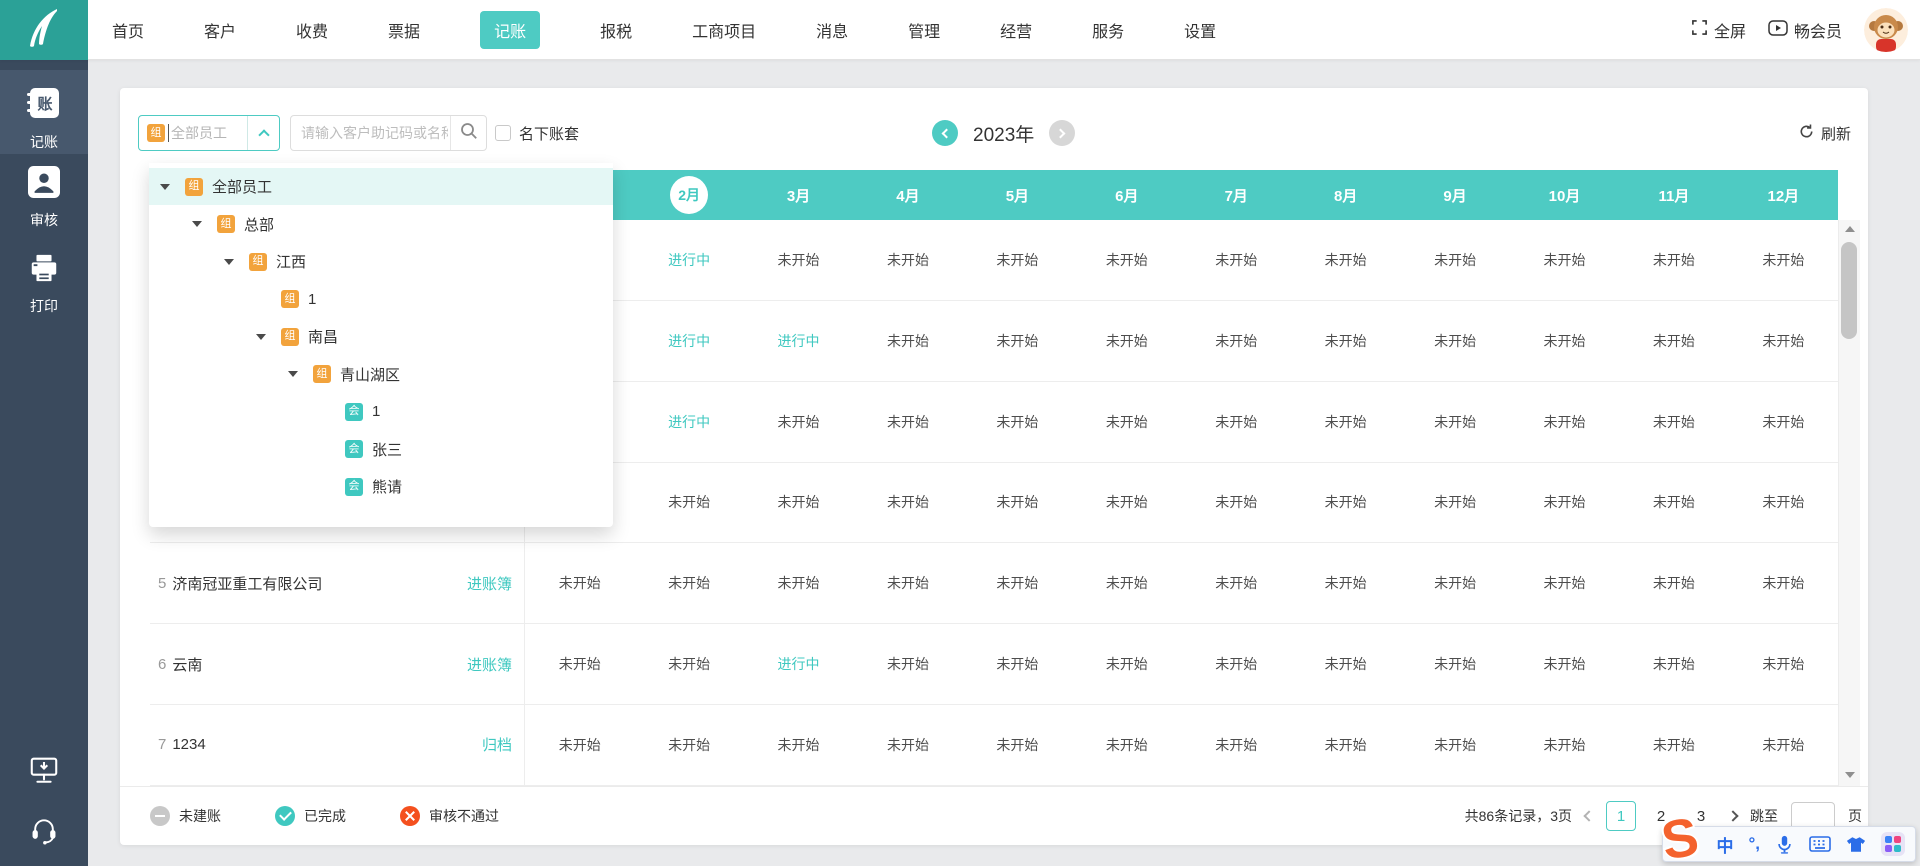 This screenshot has width=1920, height=866. I want to click on scrollbar-thumb, so click(1849, 290).